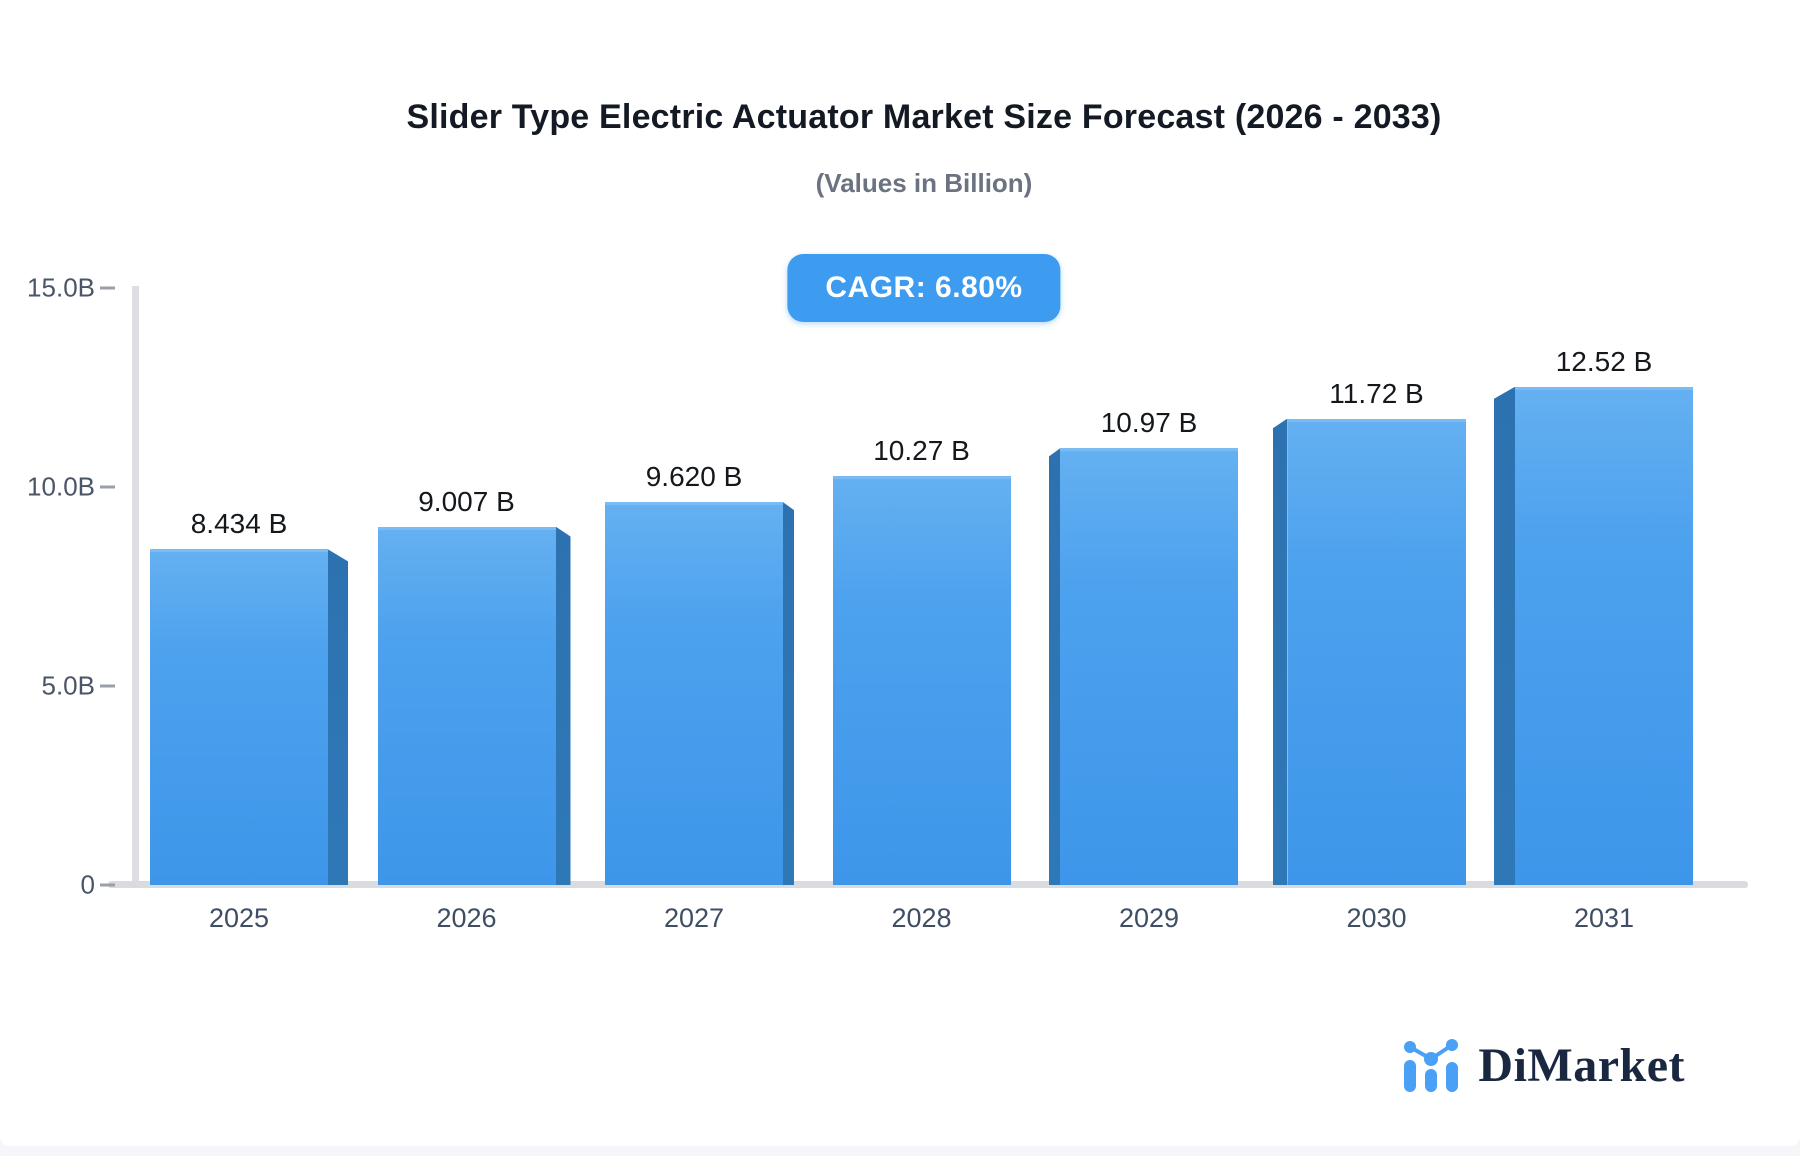  I want to click on y-axis-tick-label: 15.0B, so click(61, 287).